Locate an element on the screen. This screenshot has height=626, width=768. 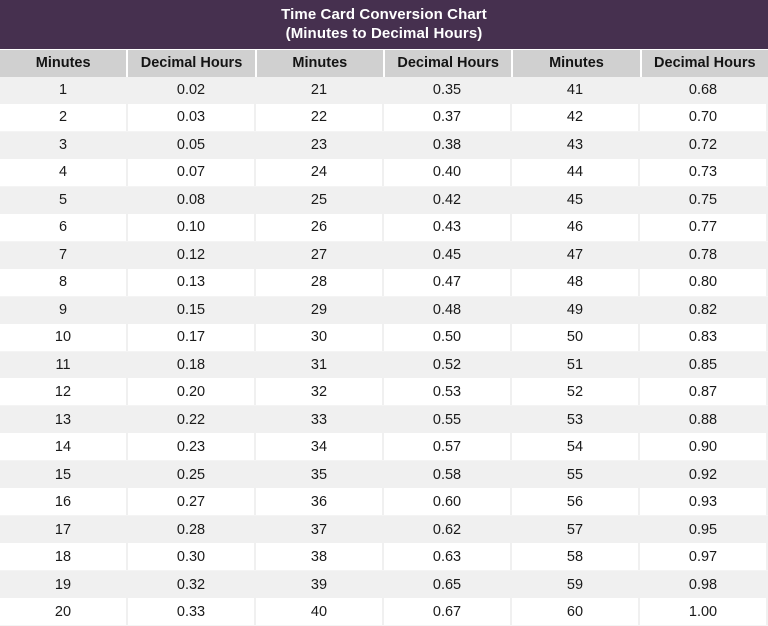
table-row: 3 0.05 23 0.38 43 0.72 is located at coordinates (384, 145).